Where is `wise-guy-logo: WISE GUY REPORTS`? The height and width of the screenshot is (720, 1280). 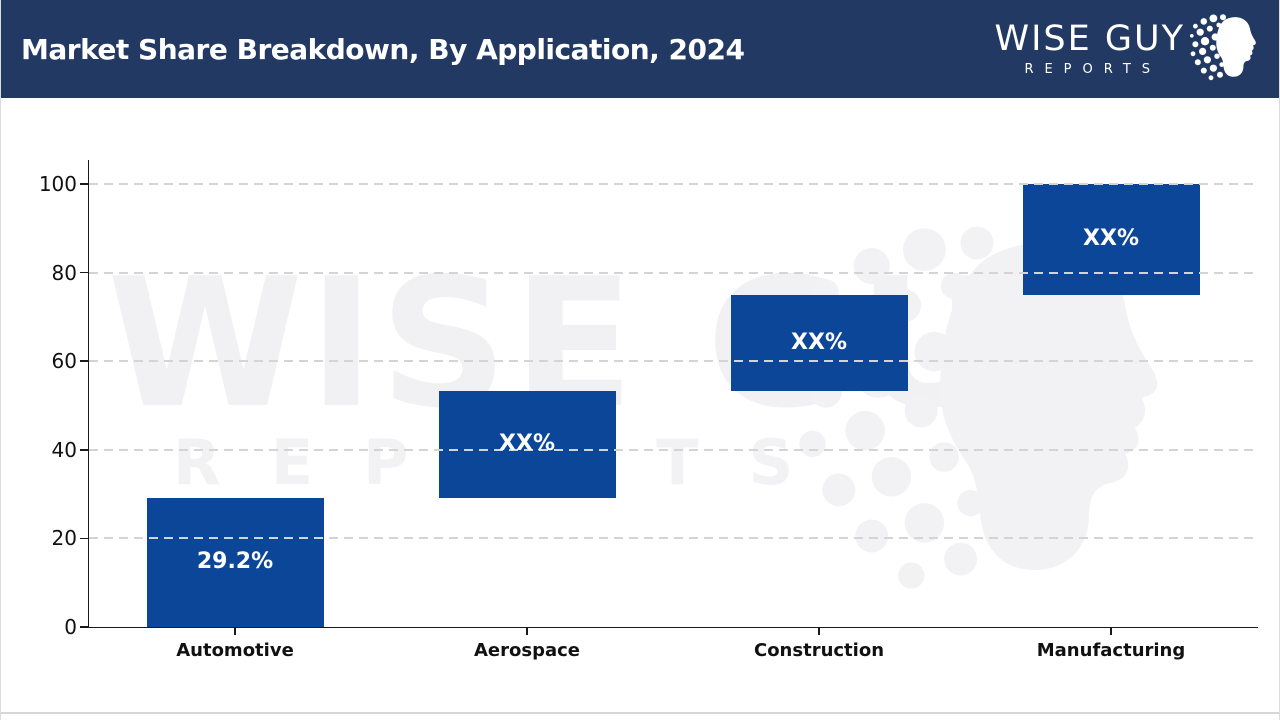
wise-guy-logo: WISE GUY REPORTS is located at coordinates (1129, 49).